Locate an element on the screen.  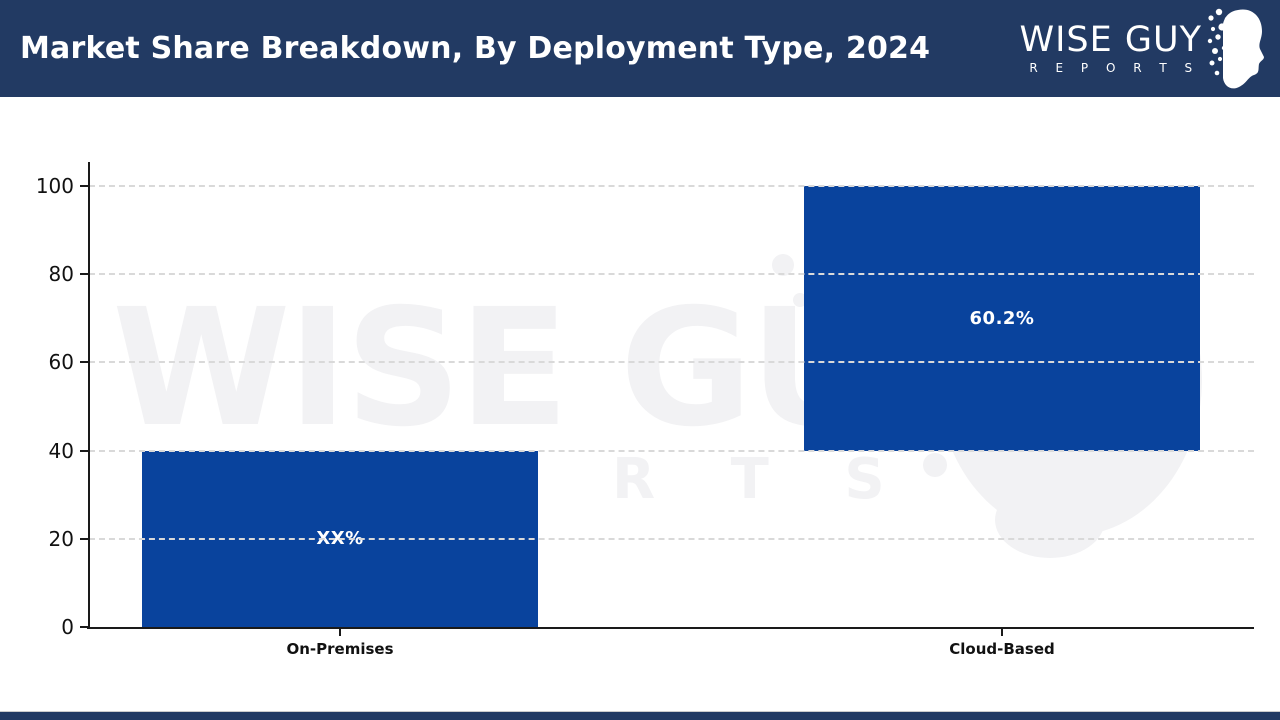
y-tick-label: 80 is located at coordinates (61, 274).